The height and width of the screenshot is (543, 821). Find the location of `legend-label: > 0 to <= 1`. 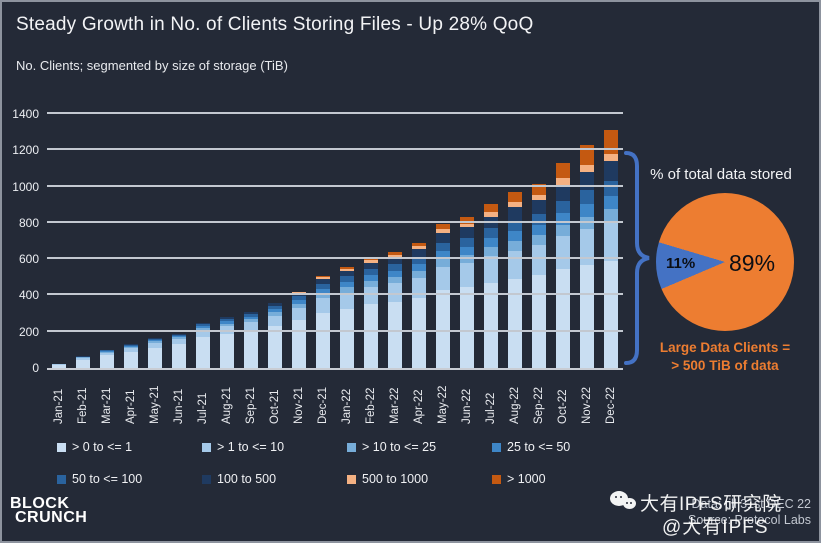

legend-label: > 0 to <= 1 is located at coordinates (102, 447).